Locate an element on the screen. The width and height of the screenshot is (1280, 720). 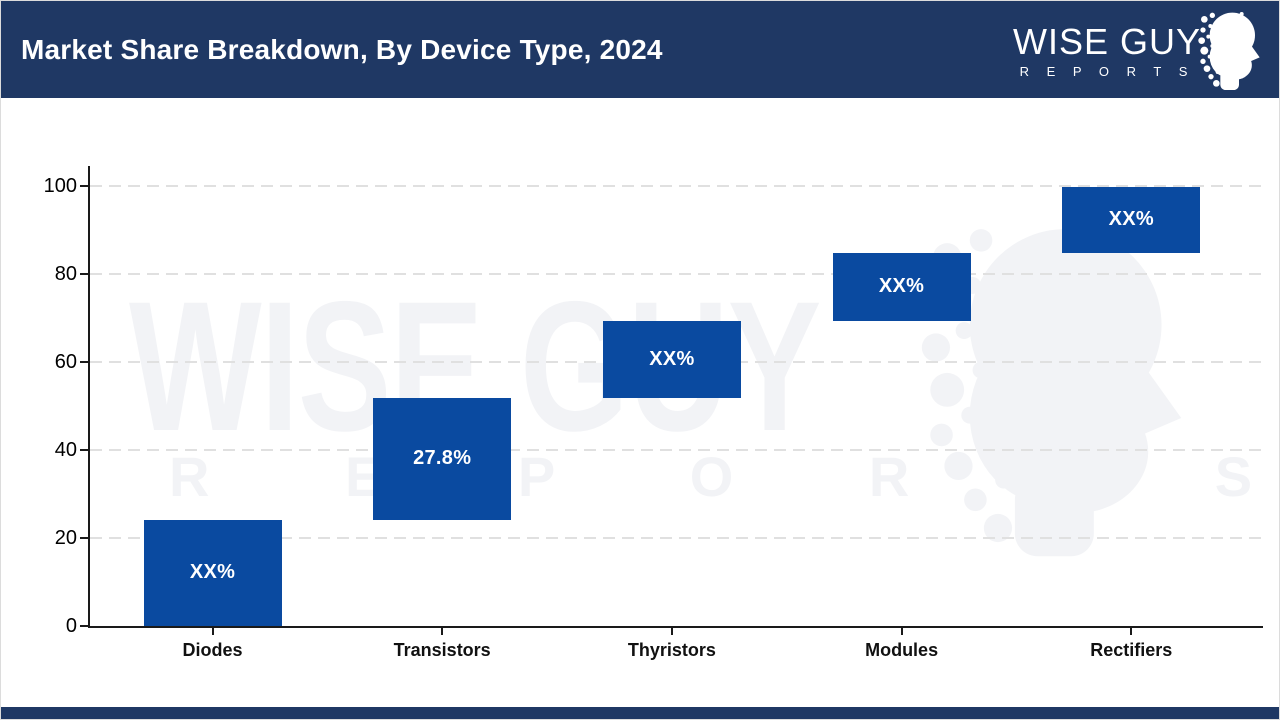
bar-diodes: XX% is located at coordinates (212, 572).